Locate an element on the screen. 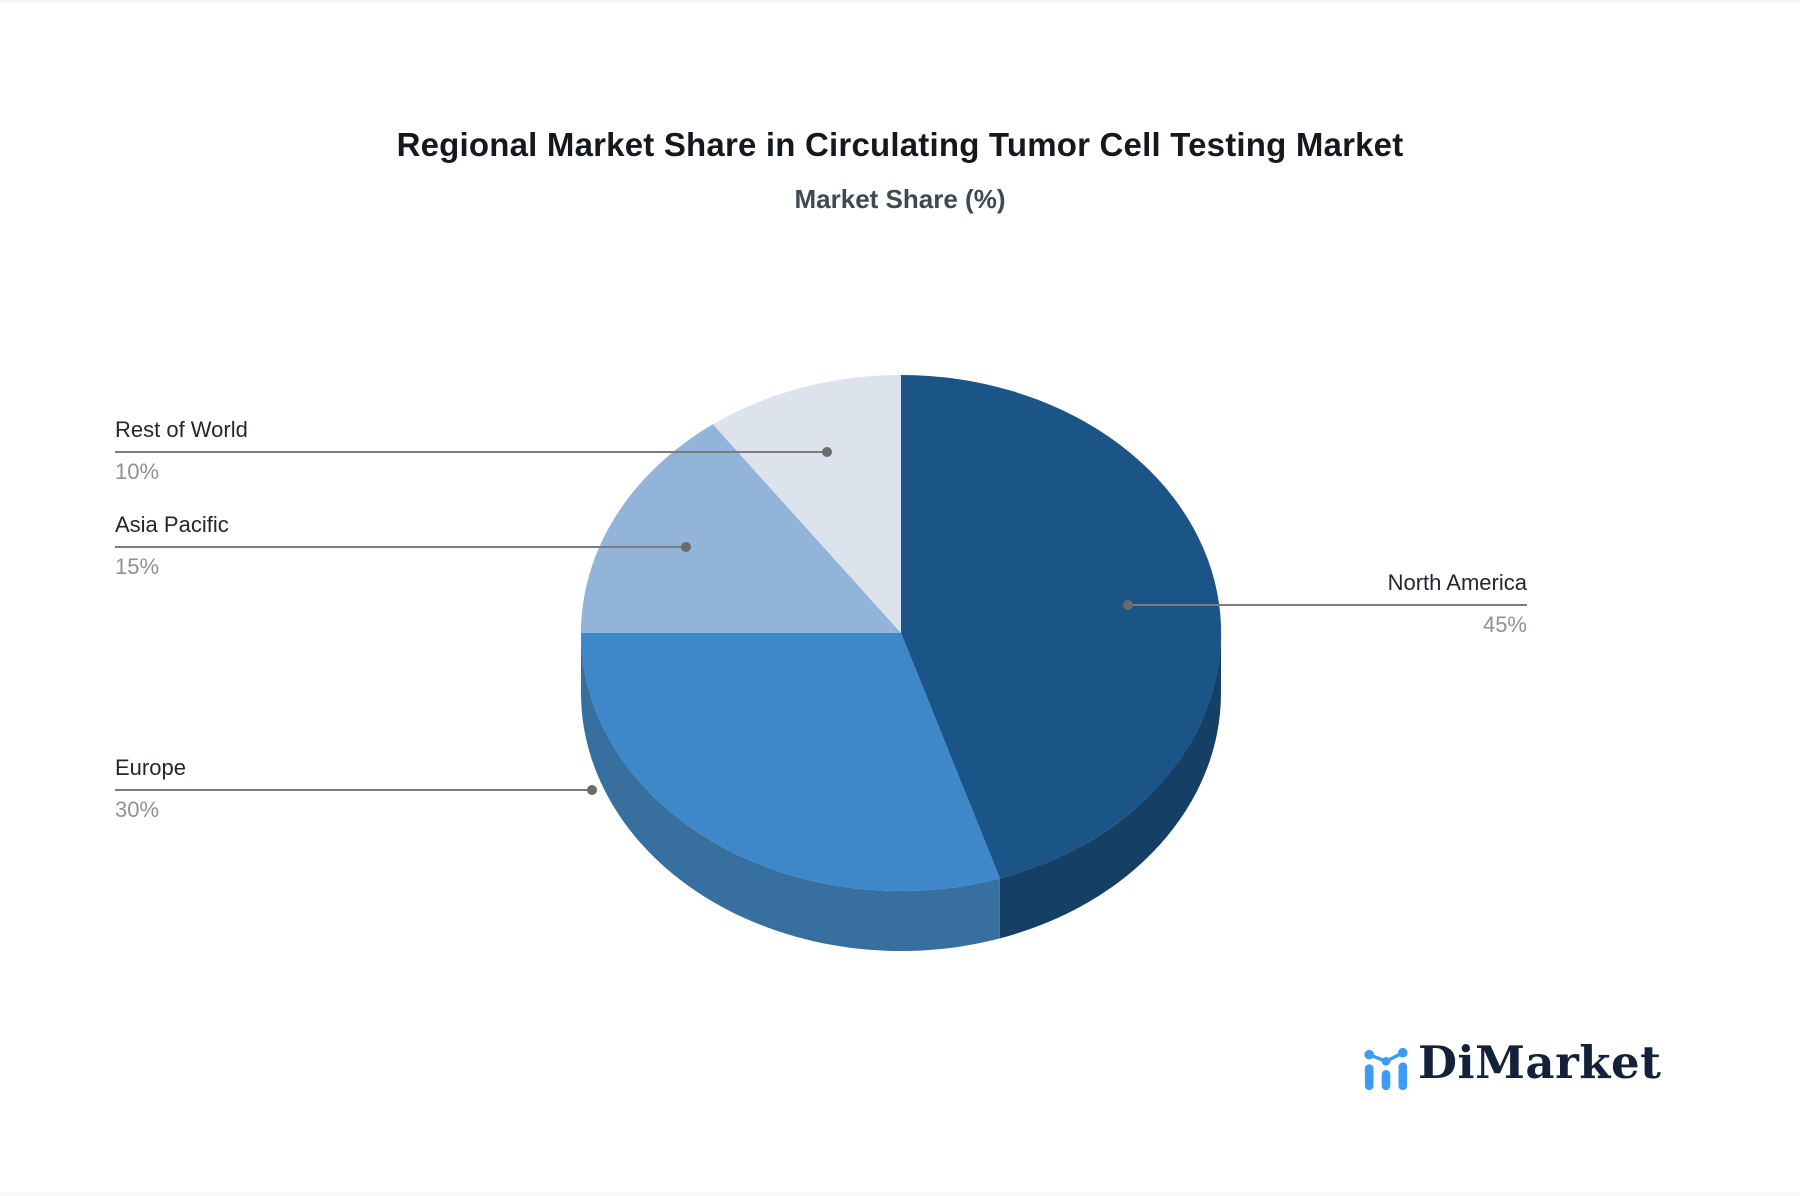 The height and width of the screenshot is (1196, 1800). pie-slice-rest-of-world is located at coordinates (806, 504).